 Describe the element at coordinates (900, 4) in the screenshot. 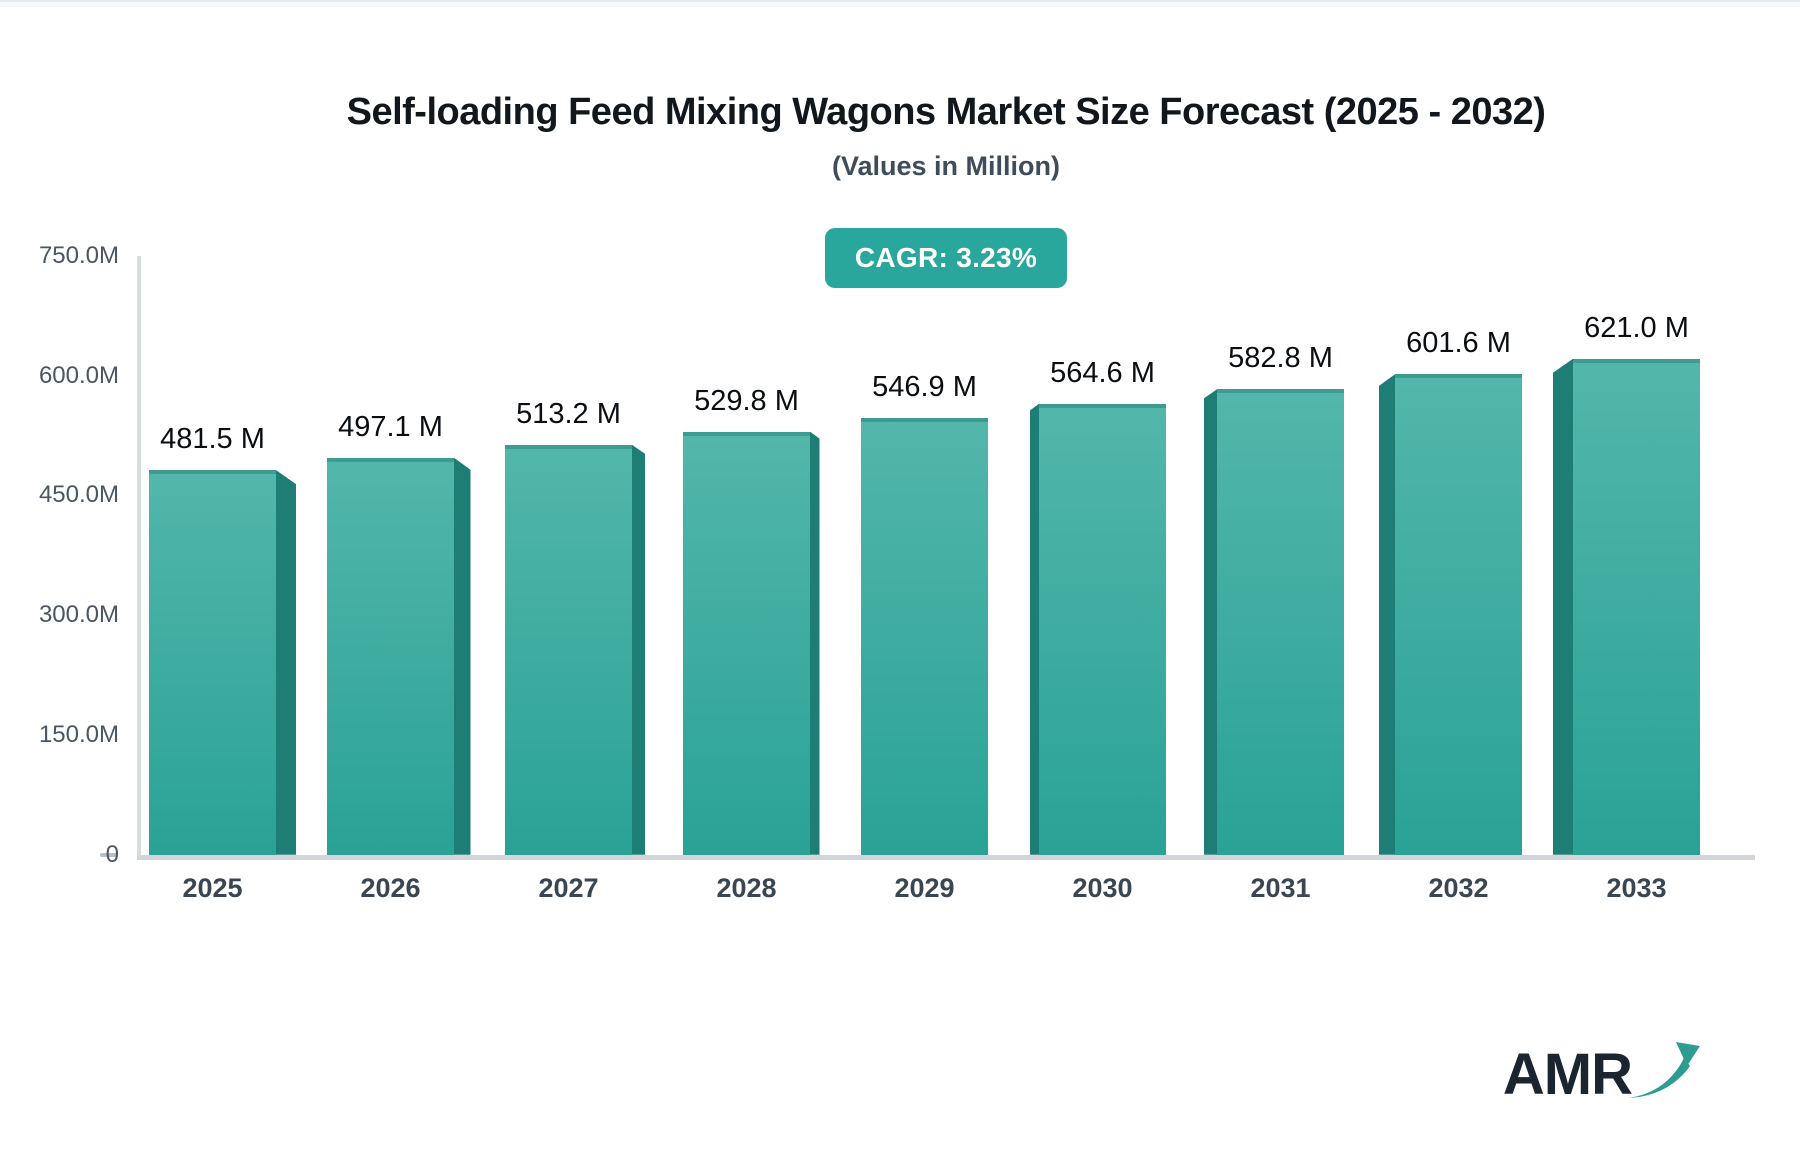

I see `page-top-strip` at that location.